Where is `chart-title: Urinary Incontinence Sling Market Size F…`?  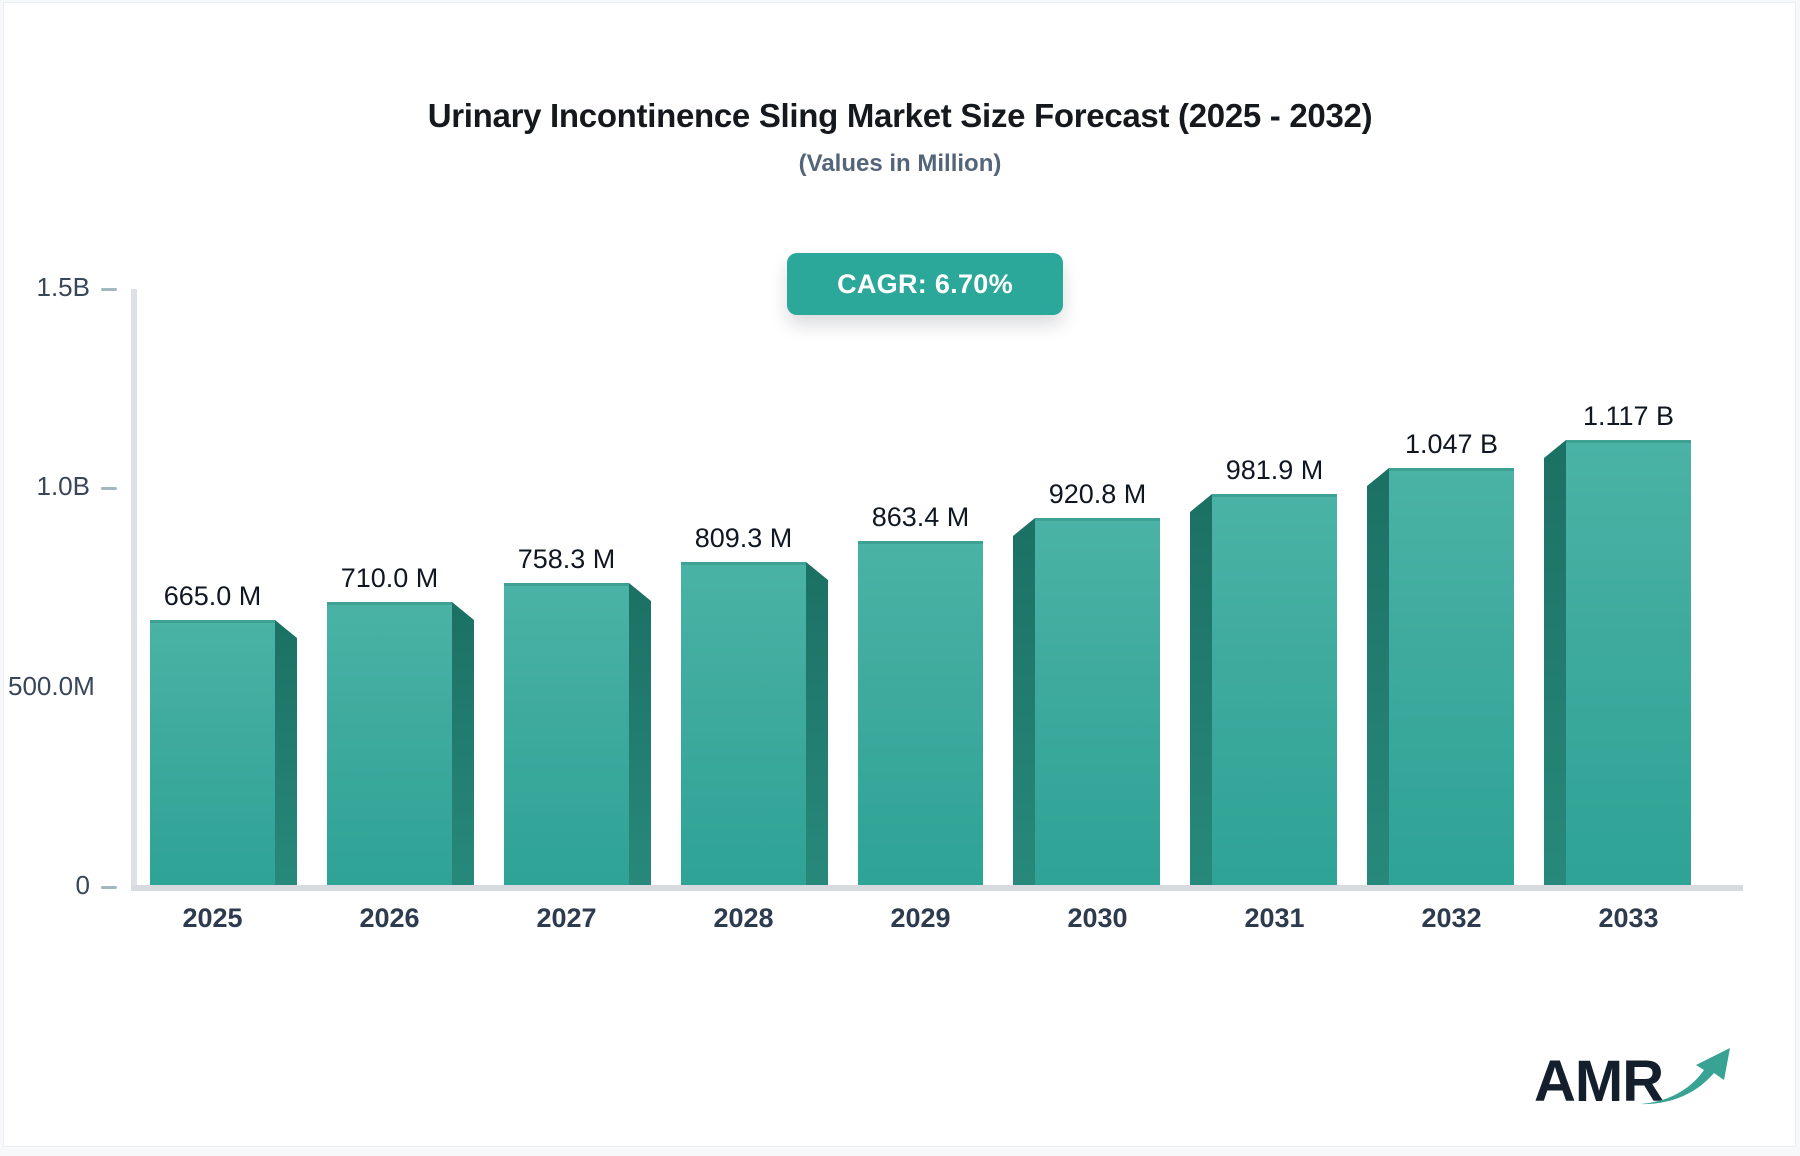 chart-title: Urinary Incontinence Sling Market Size F… is located at coordinates (900, 115).